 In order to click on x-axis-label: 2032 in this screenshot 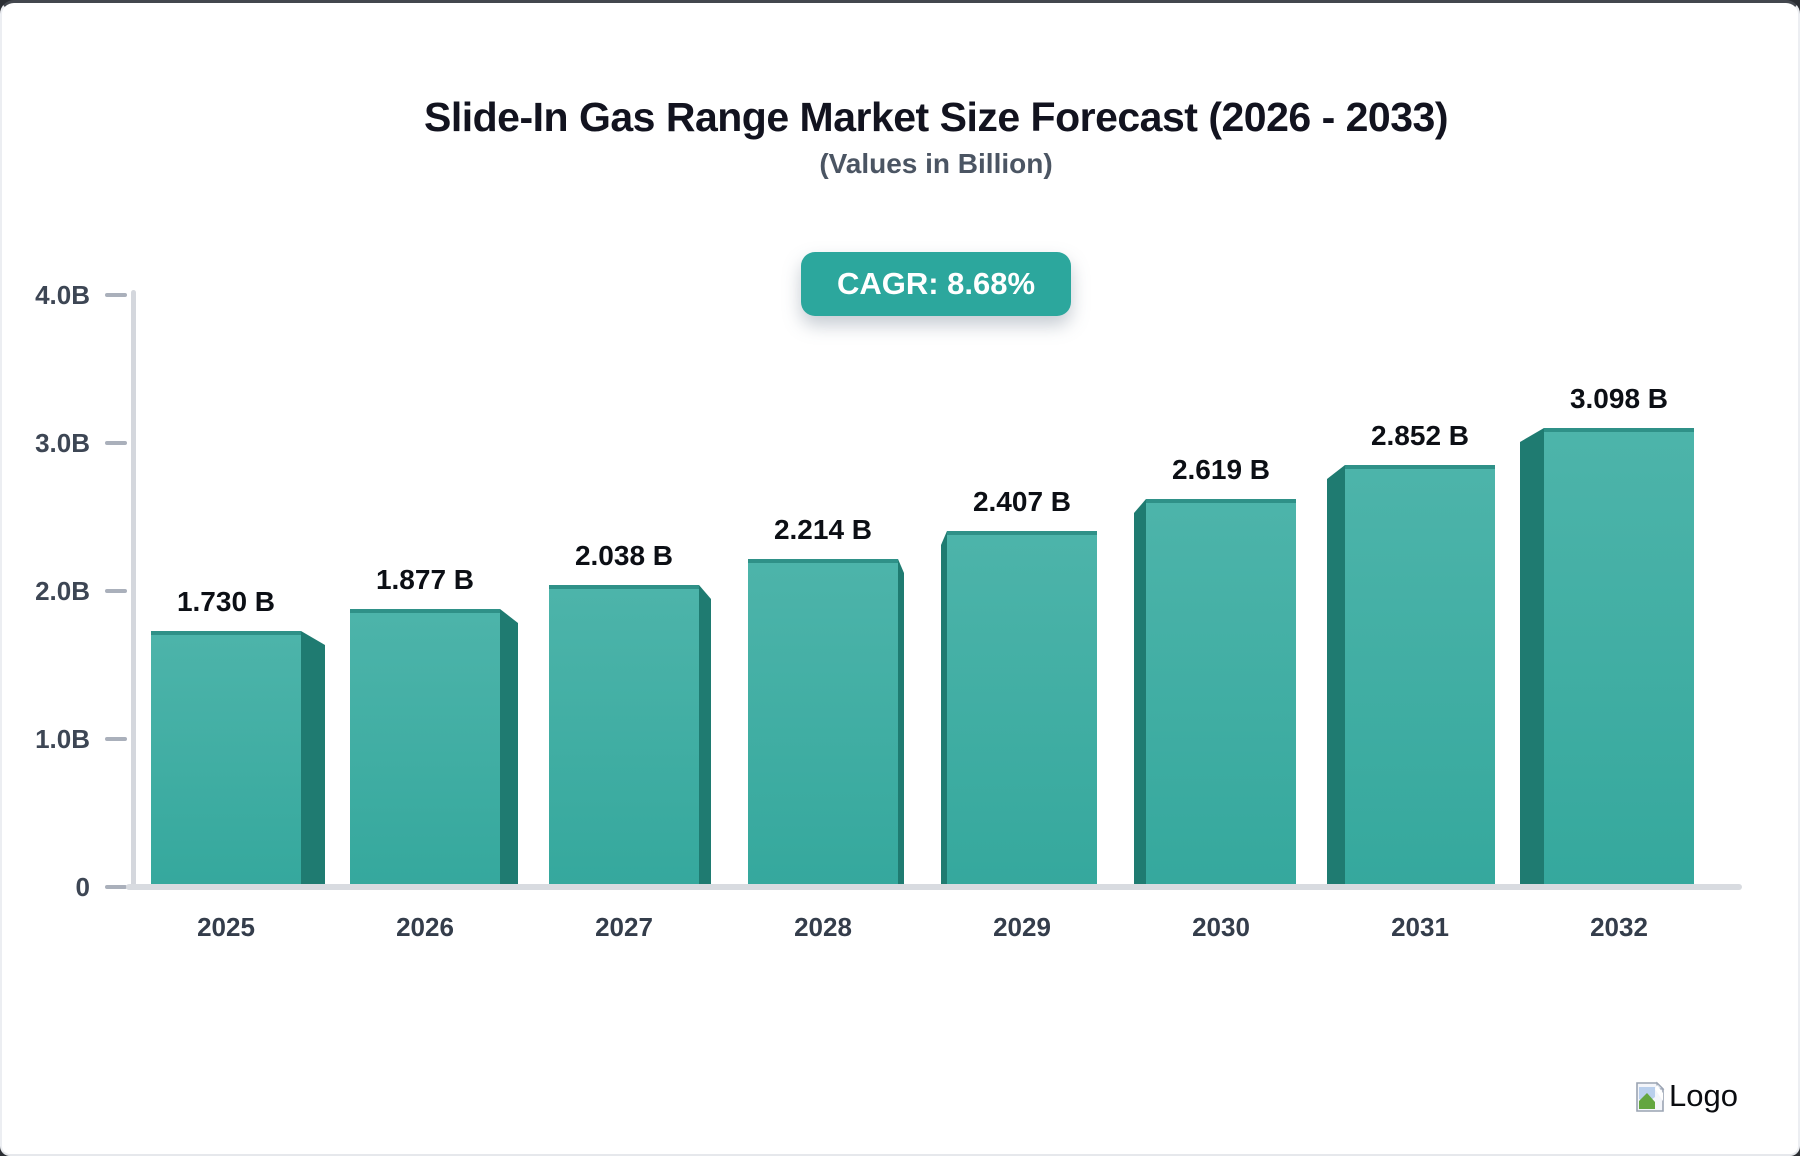, I will do `click(1619, 927)`.